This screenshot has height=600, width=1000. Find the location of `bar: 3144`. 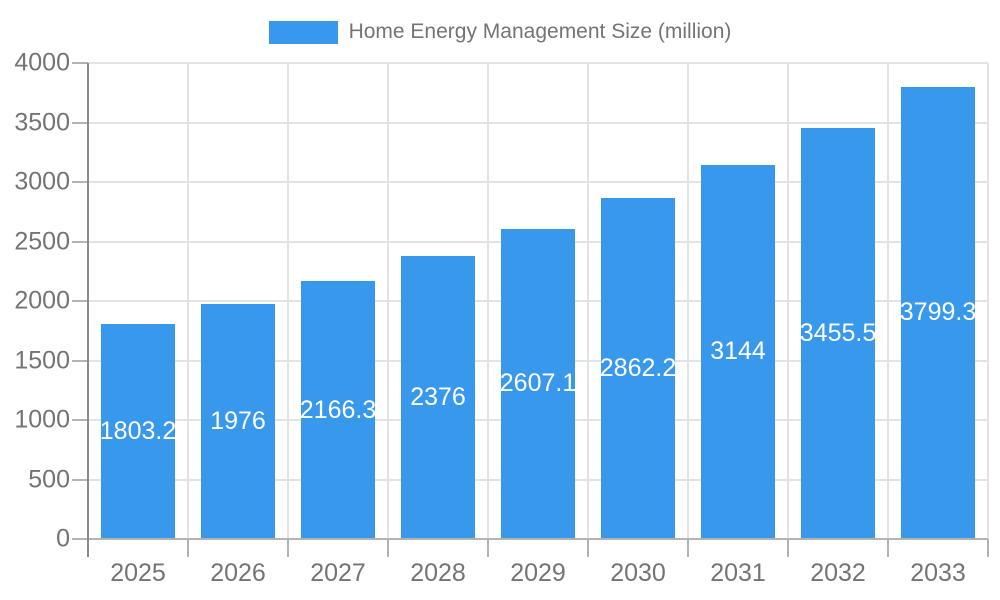

bar: 3144 is located at coordinates (738, 351).